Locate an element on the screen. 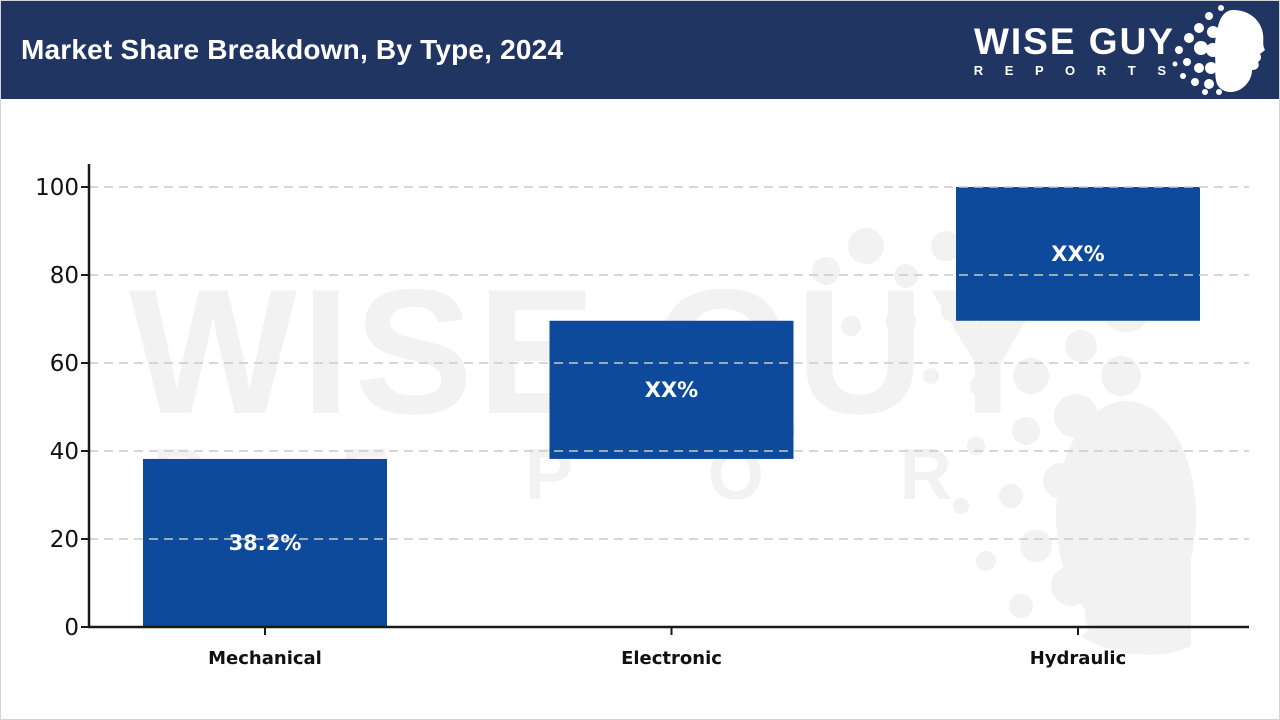 The width and height of the screenshot is (1280, 720). logo-text: WISE GUY R E P O R T S is located at coordinates (1072, 50).